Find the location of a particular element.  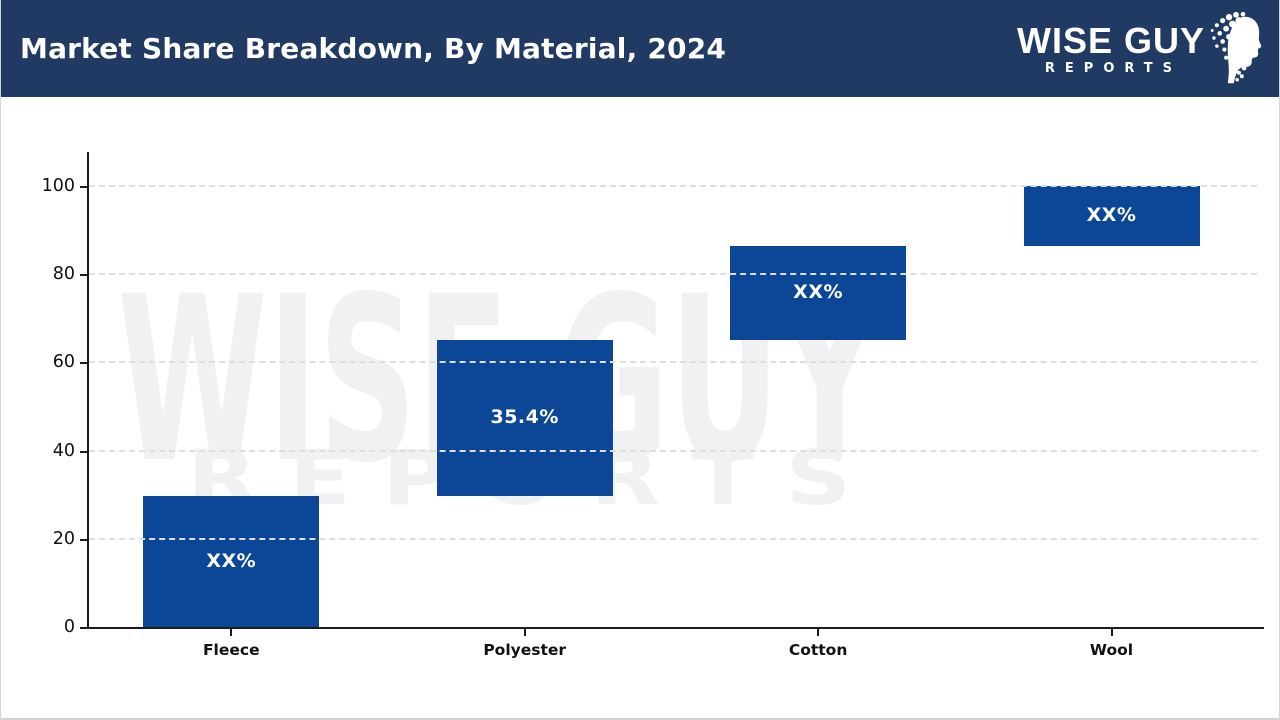

y-tick-label-100: 100 is located at coordinates (58, 186).